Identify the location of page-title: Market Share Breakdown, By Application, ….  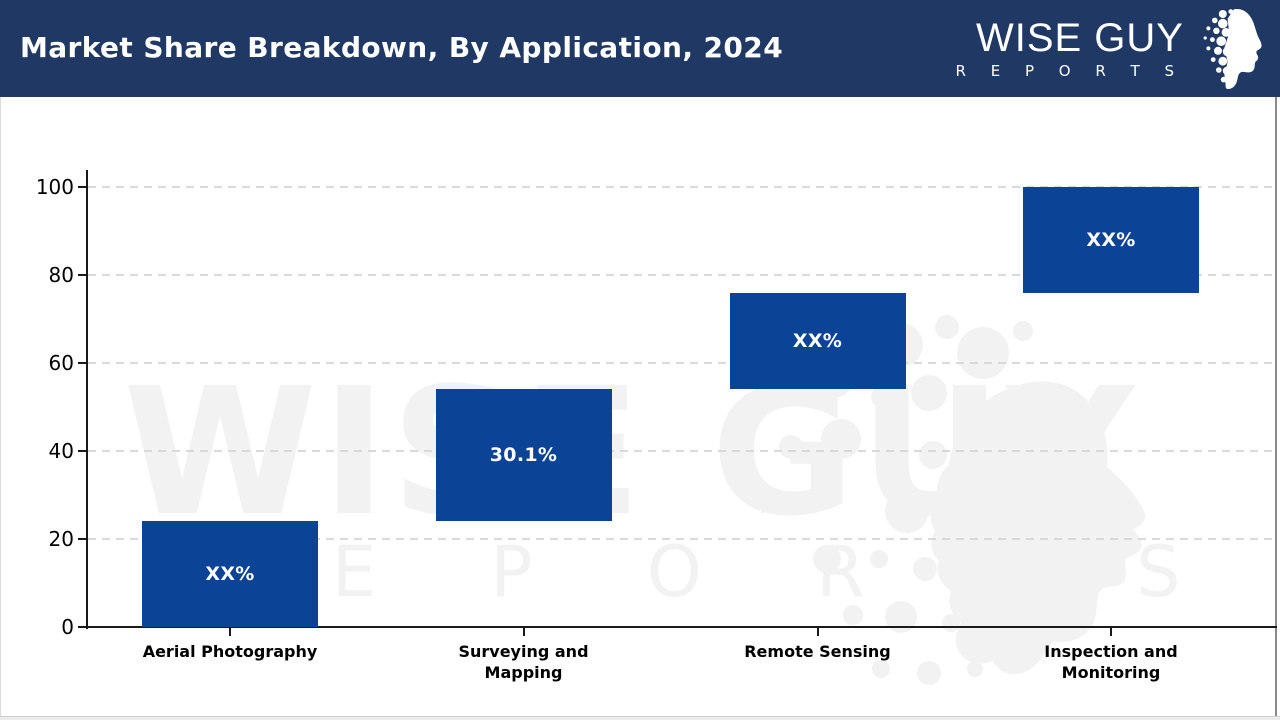
(402, 48).